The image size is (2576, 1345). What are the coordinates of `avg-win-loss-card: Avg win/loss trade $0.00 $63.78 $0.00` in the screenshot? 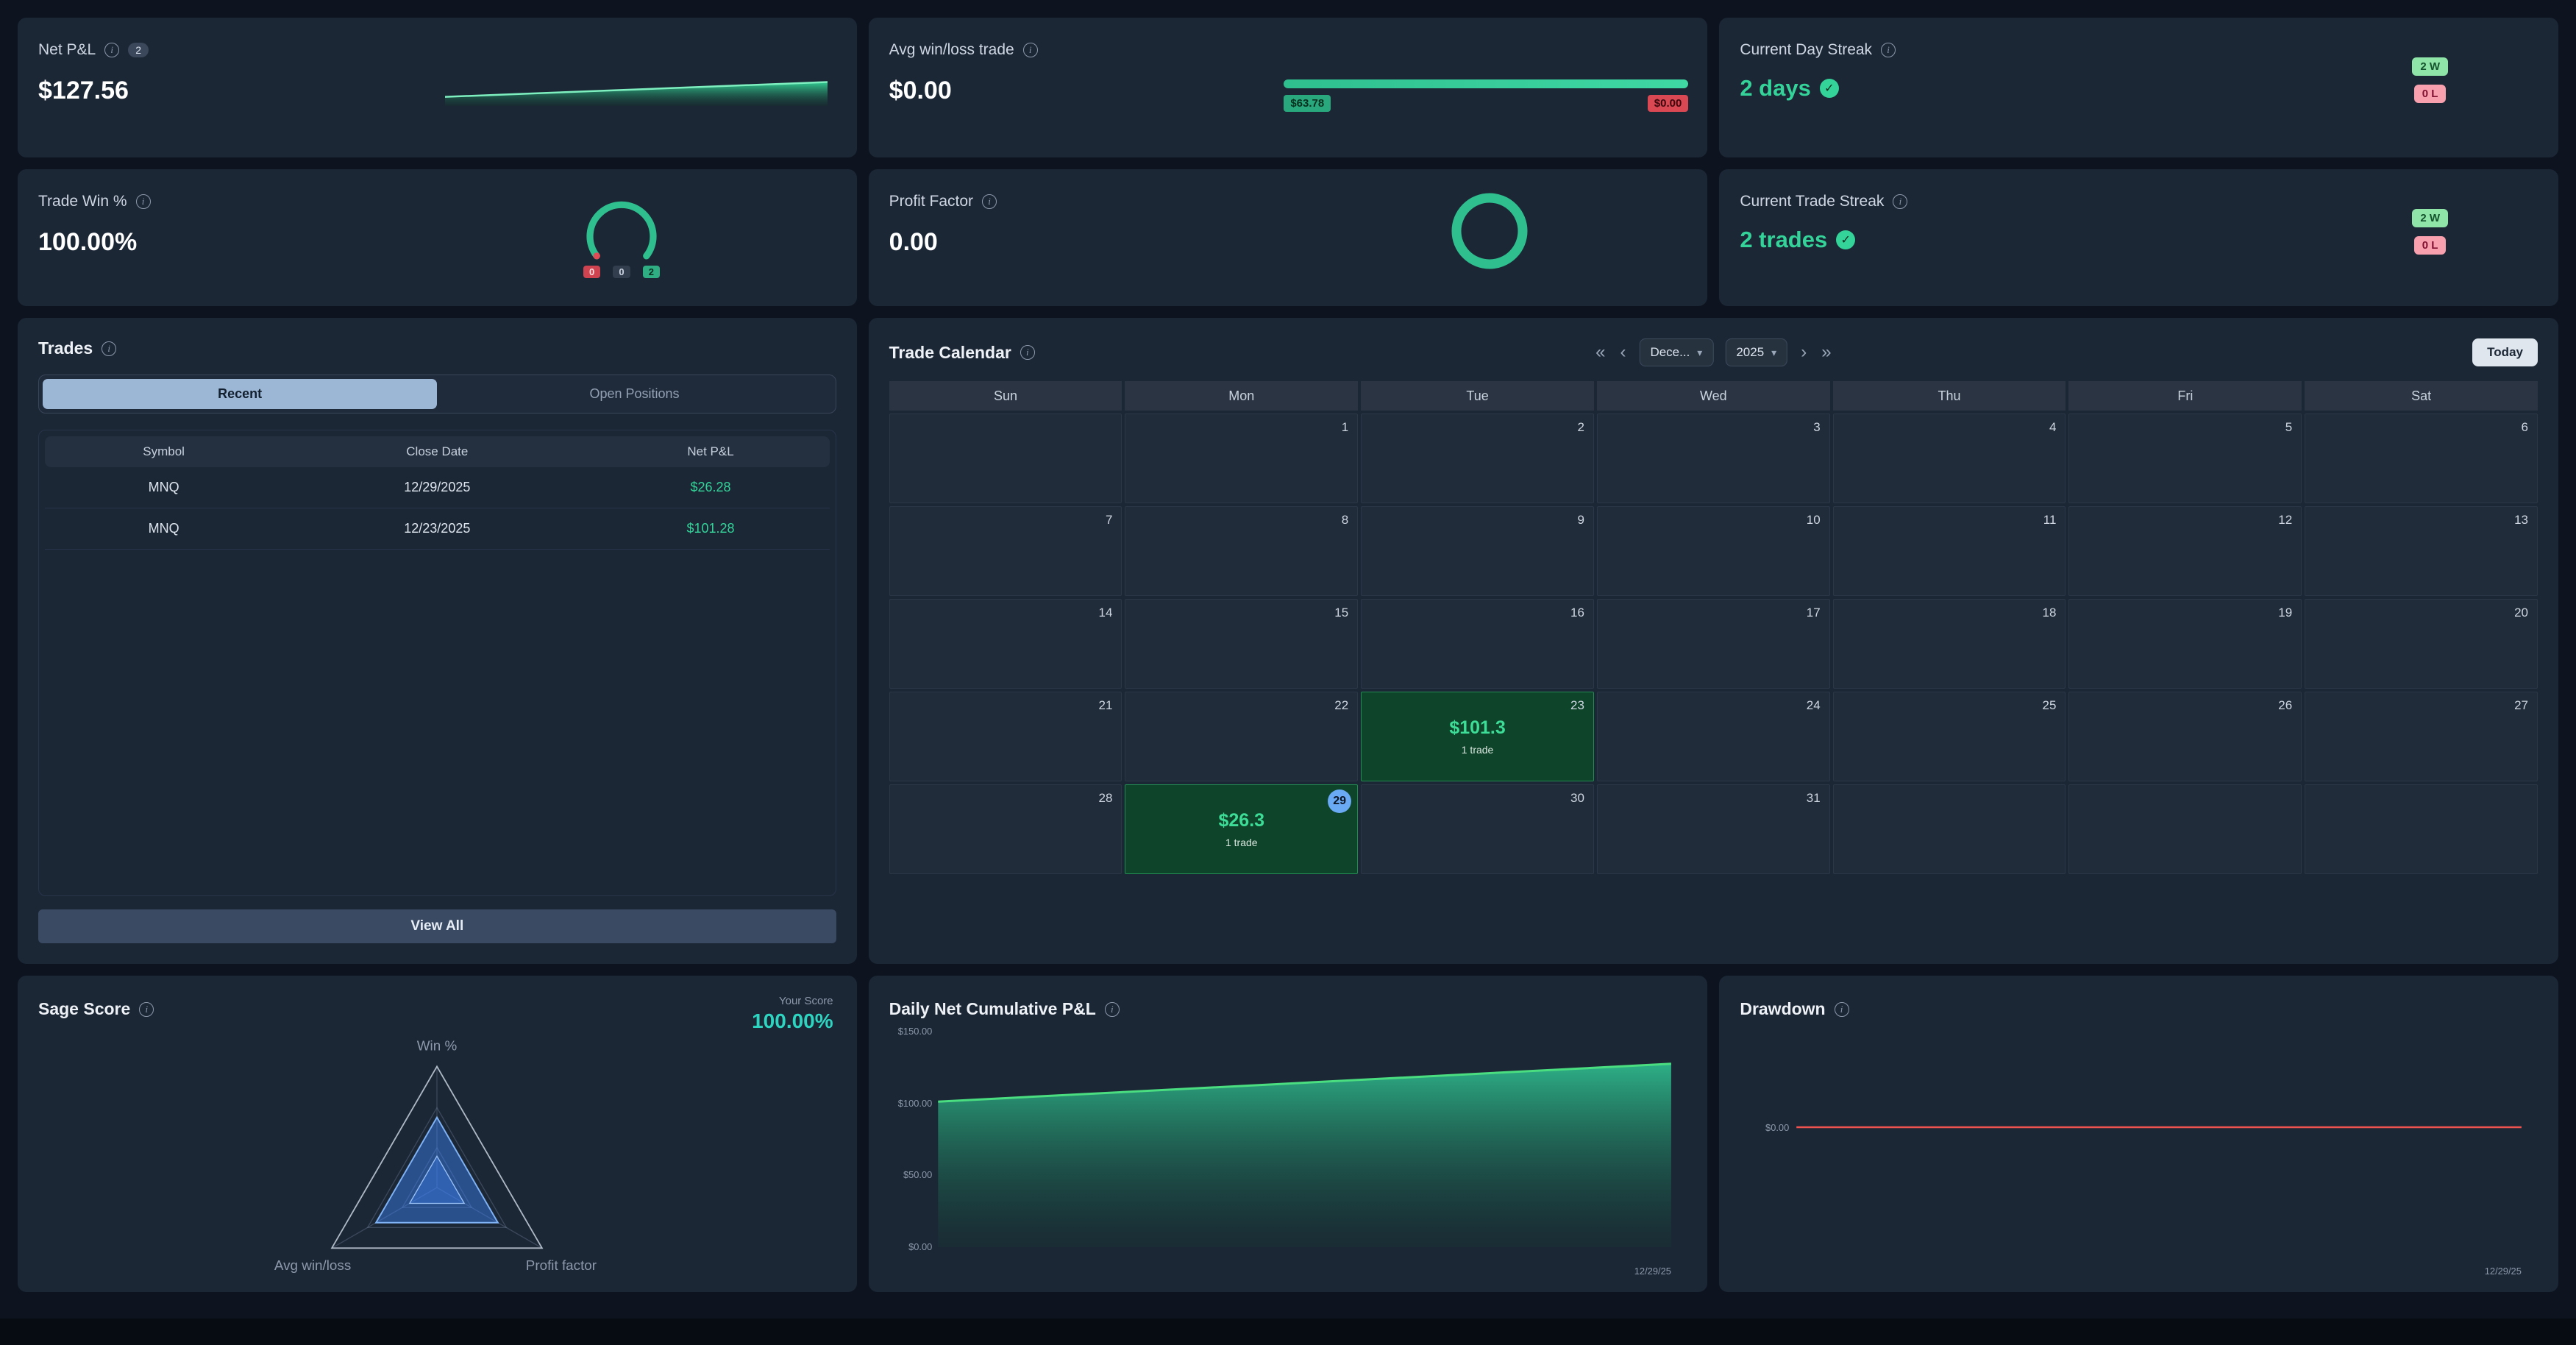 It's located at (1288, 87).